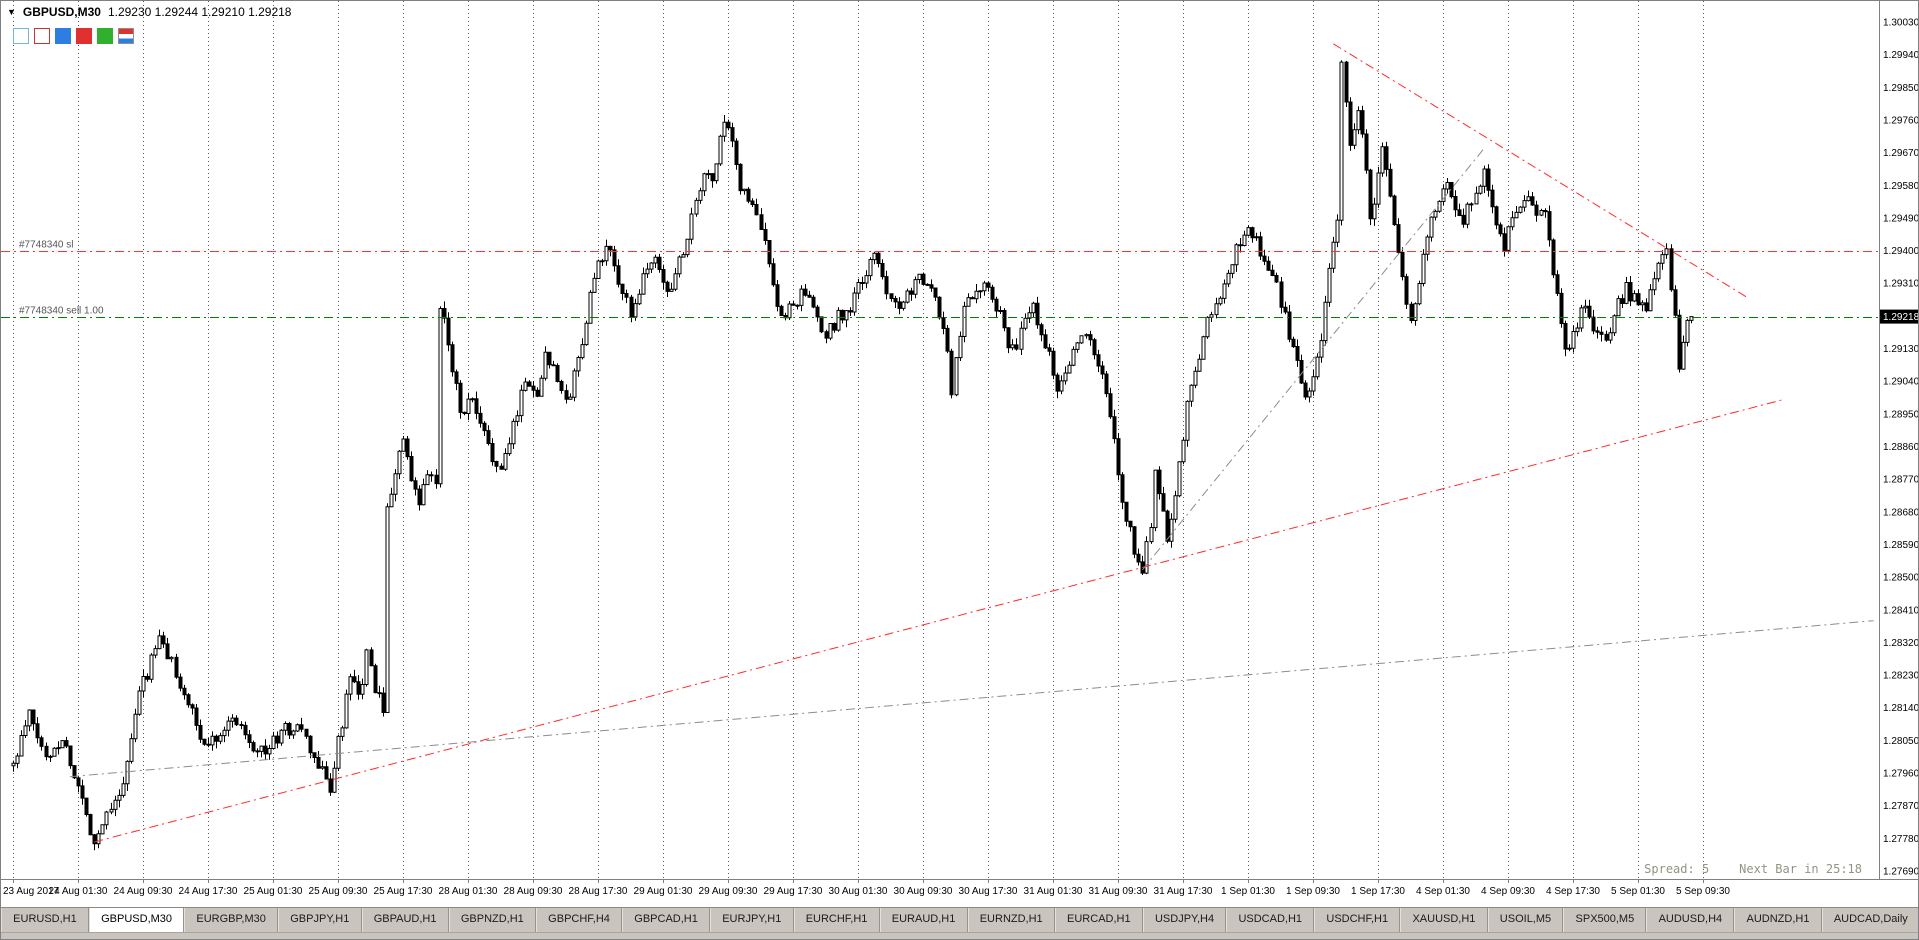  Describe the element at coordinates (1901, 480) in the screenshot. I see `price-axis-label: 1.28770` at that location.